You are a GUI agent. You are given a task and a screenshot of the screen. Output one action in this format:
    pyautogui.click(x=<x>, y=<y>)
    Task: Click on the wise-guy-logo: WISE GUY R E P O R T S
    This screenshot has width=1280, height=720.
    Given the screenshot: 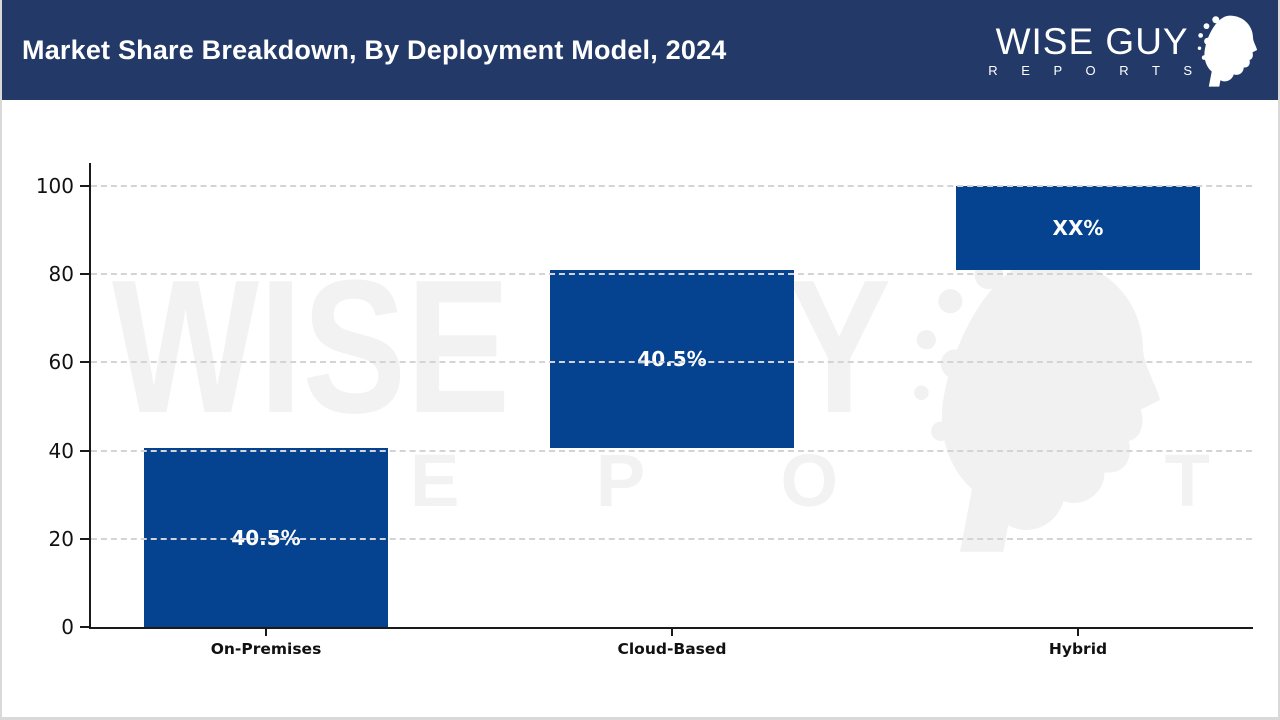 What is the action you would take?
    pyautogui.click(x=1121, y=50)
    